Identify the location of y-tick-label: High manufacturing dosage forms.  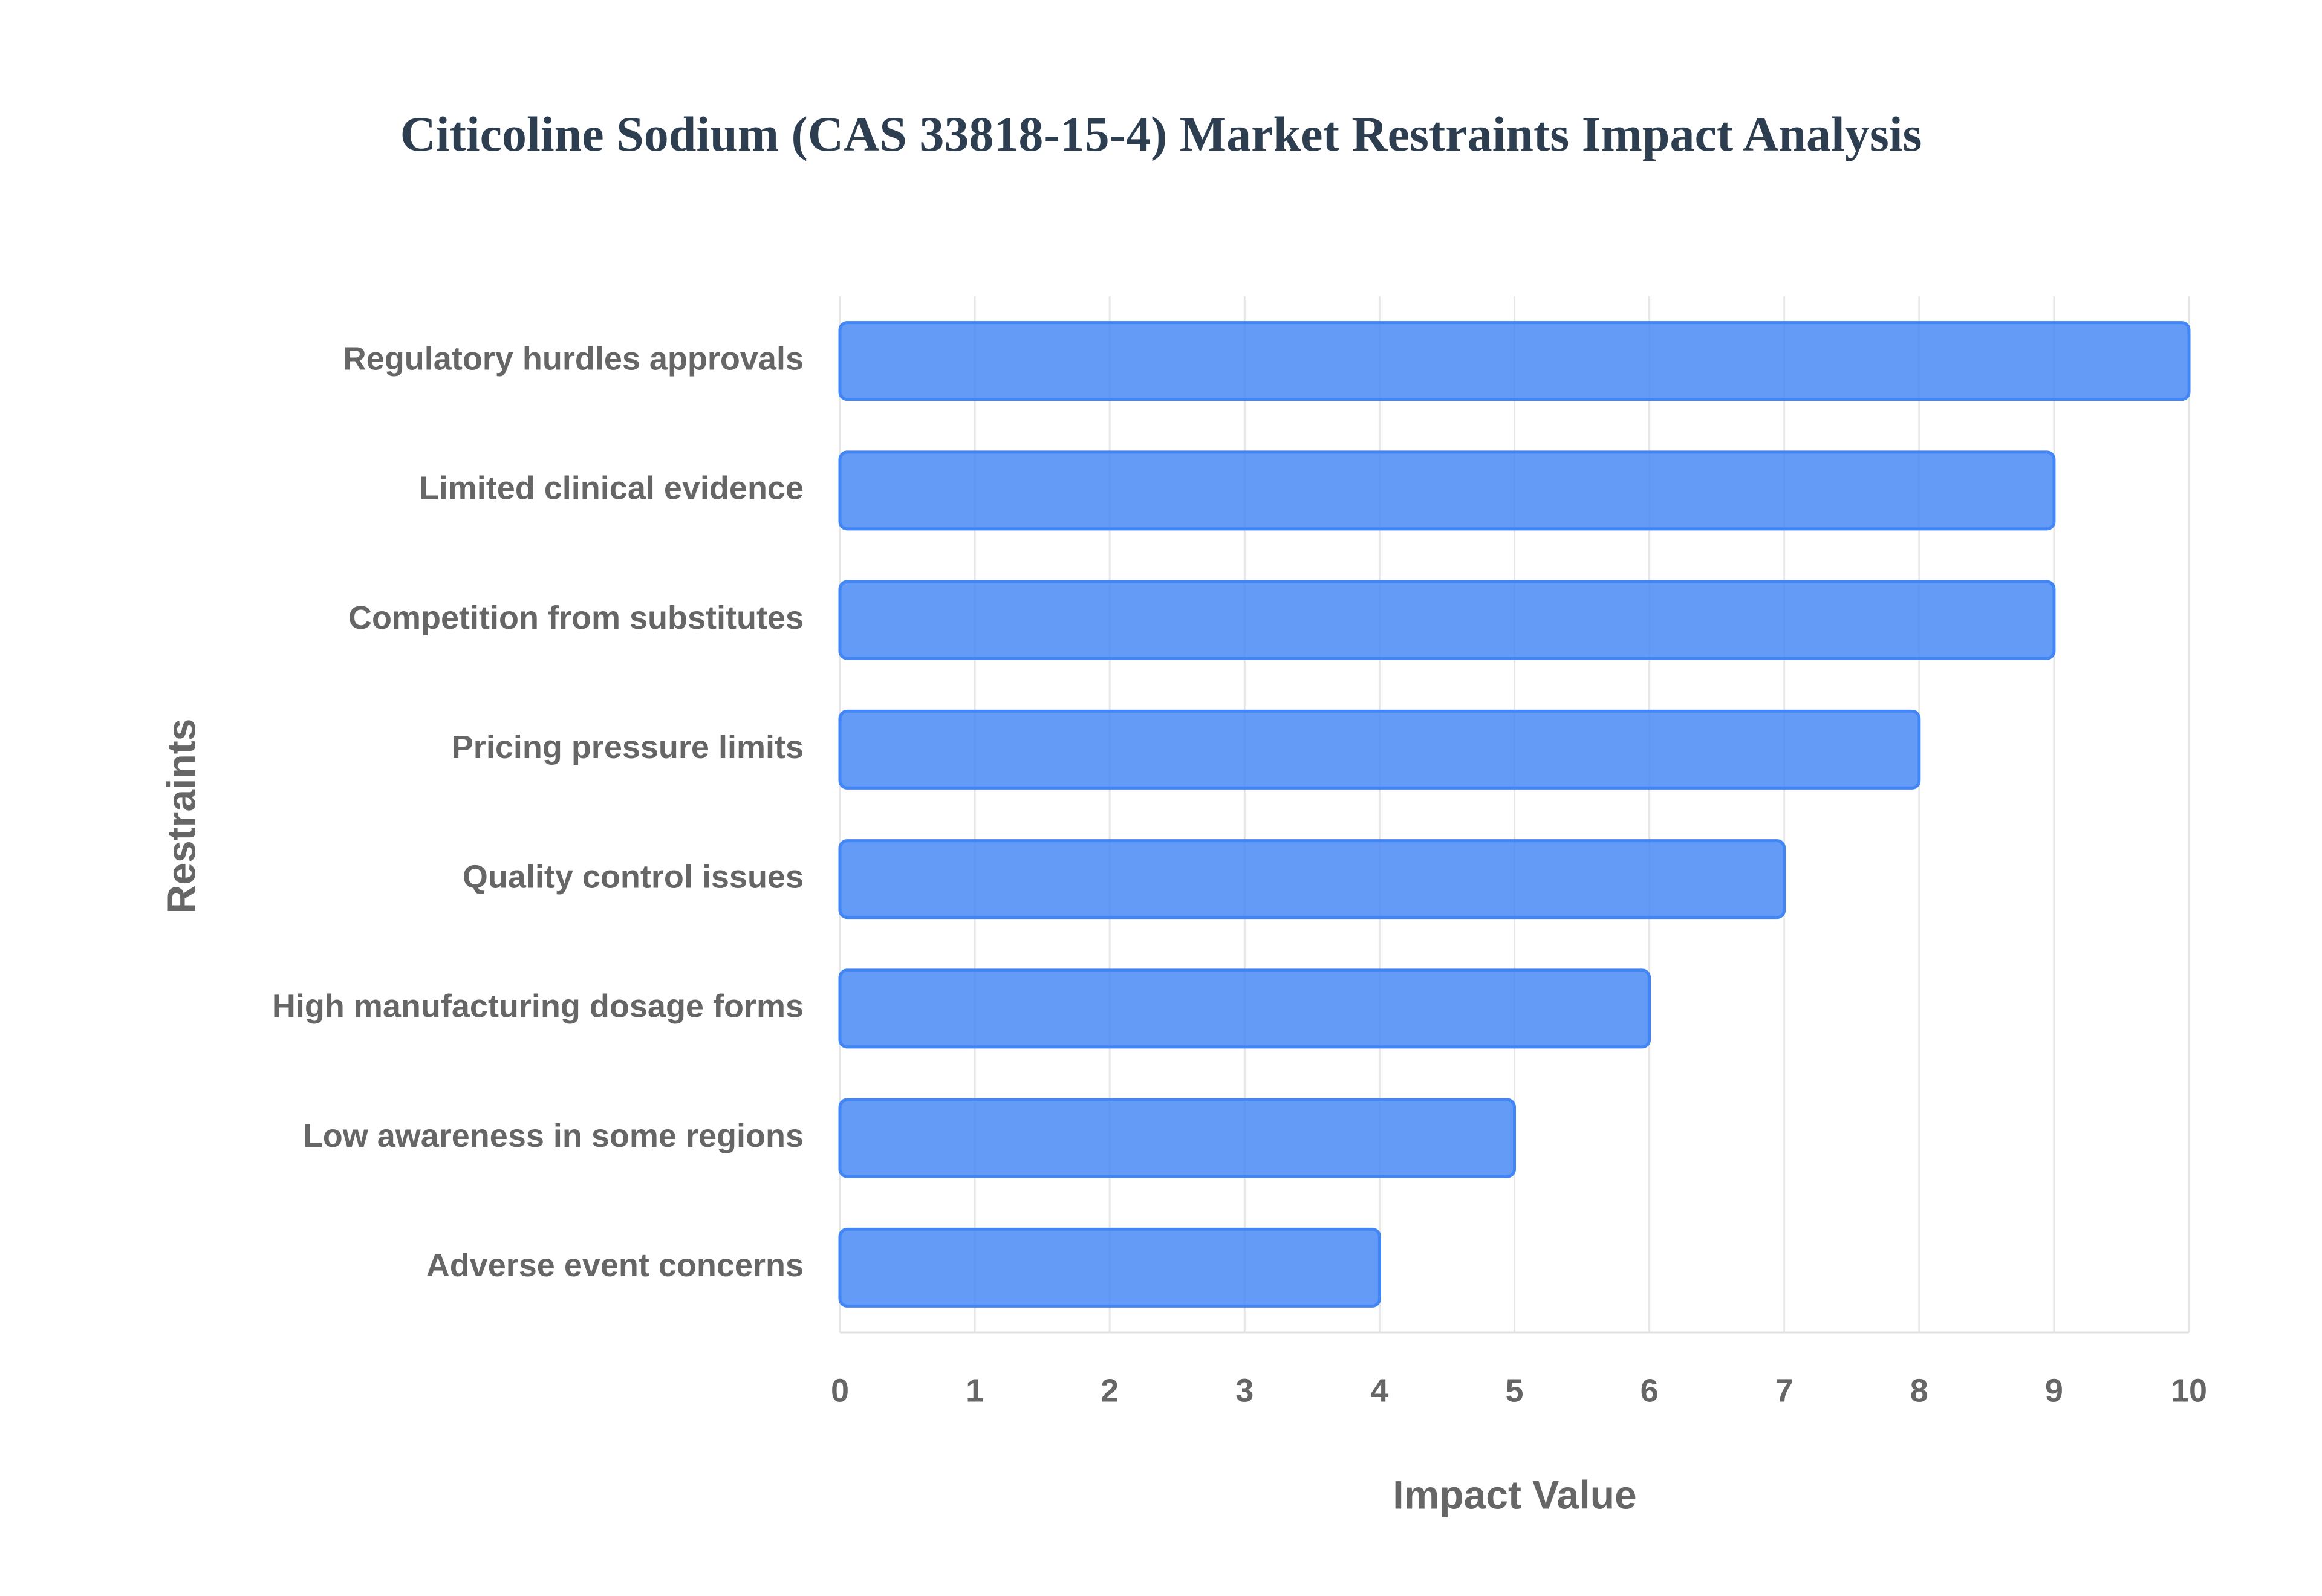
(538, 1006).